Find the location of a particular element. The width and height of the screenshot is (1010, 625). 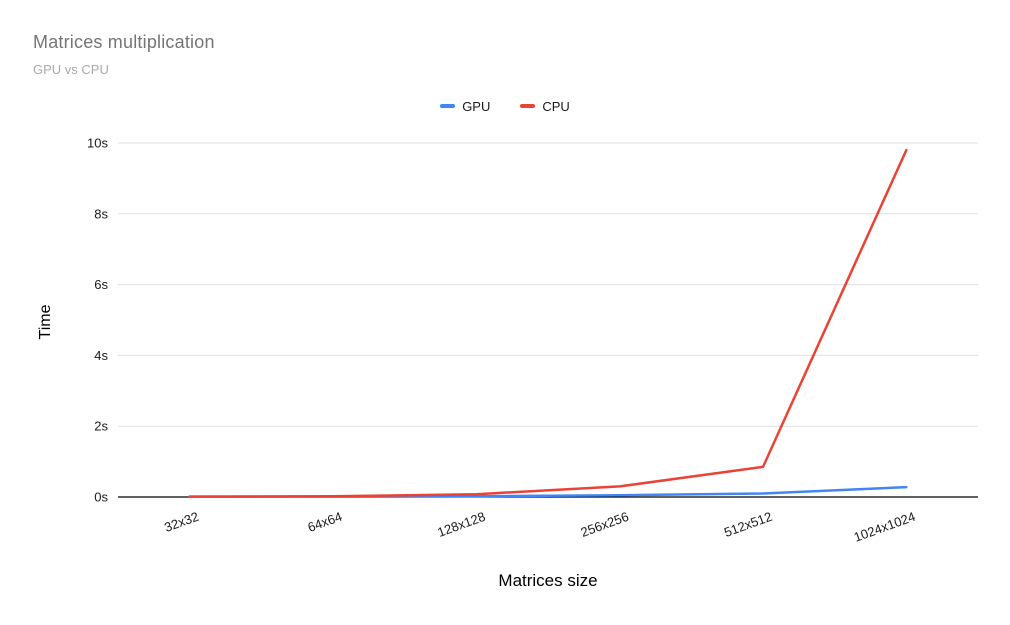

y-tick-label: 0s is located at coordinates (101, 497).